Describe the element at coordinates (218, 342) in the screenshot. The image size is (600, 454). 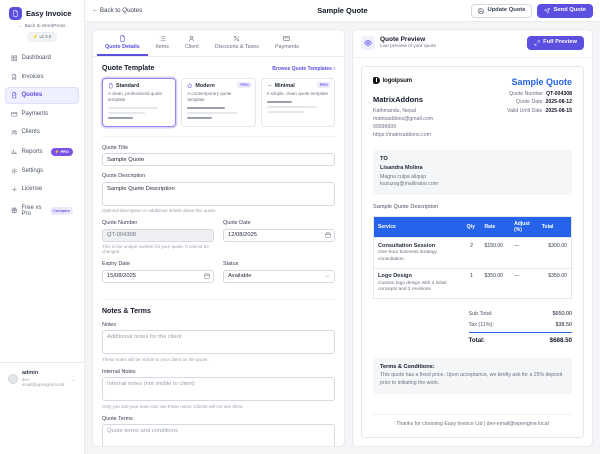
I see `notes-input` at that location.